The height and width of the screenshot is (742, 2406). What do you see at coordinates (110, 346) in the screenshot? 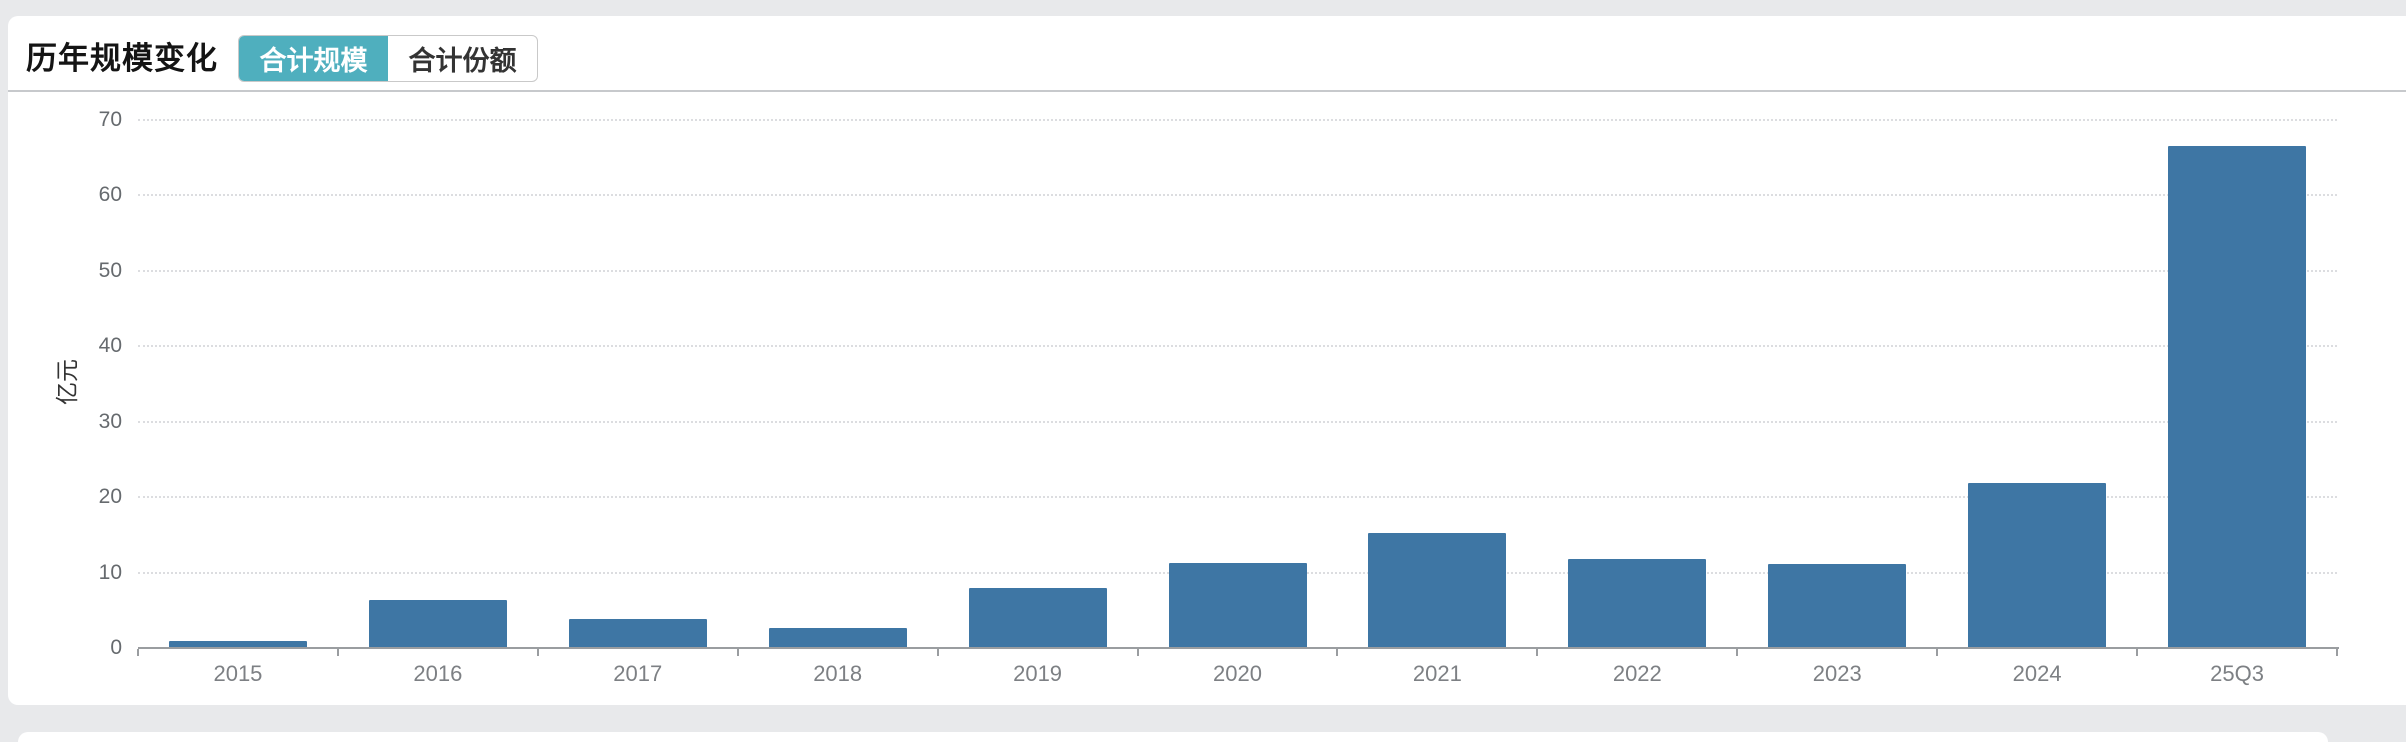
I see `y-axis-tick-label: 40` at bounding box center [110, 346].